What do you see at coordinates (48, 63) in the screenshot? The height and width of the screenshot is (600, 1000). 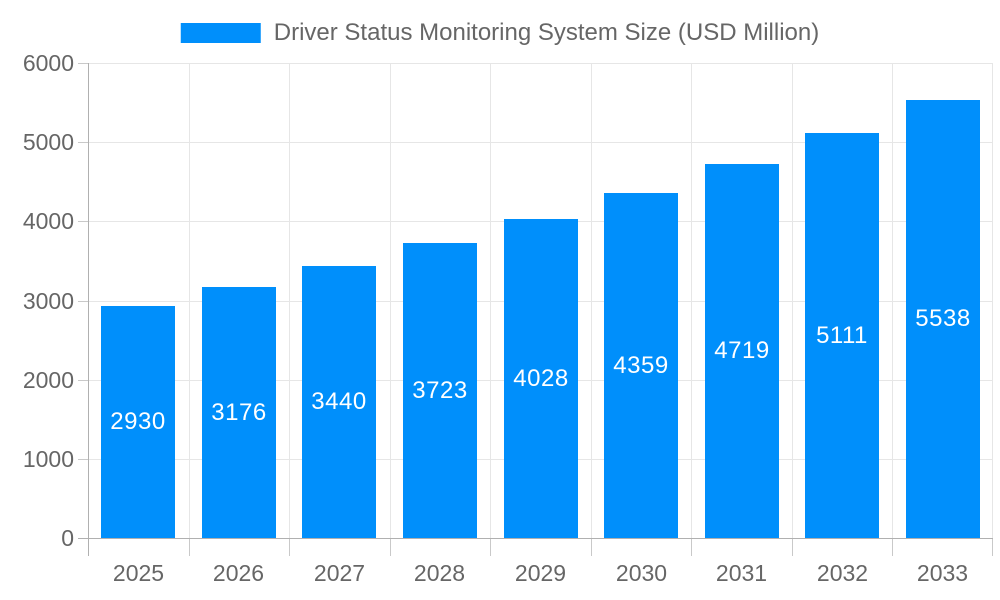 I see `y-axis-label-6000: 6000` at bounding box center [48, 63].